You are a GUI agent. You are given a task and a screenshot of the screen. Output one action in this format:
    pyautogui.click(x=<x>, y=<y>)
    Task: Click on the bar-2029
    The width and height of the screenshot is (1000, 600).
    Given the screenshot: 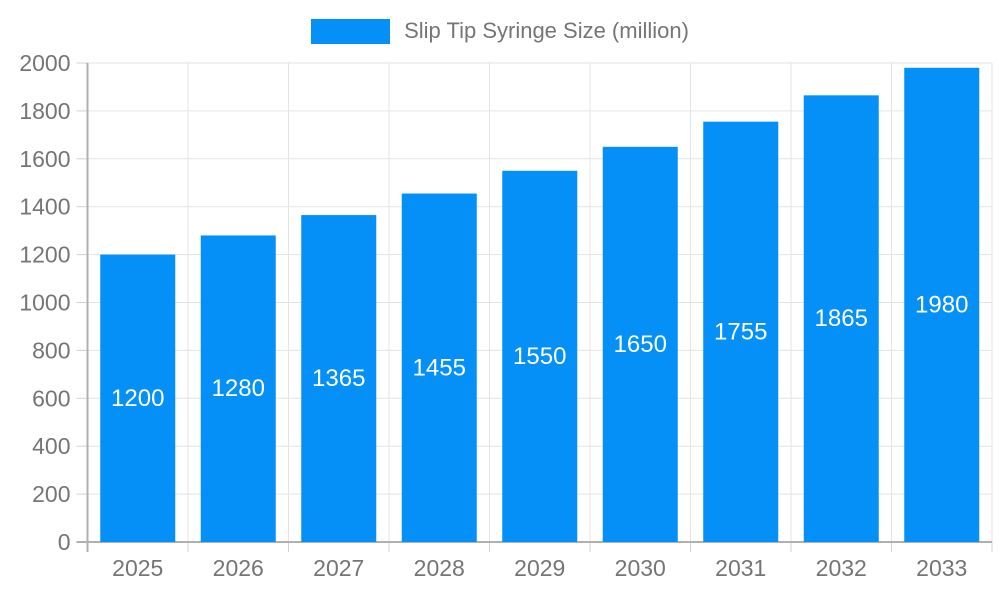 What is the action you would take?
    pyautogui.click(x=540, y=356)
    